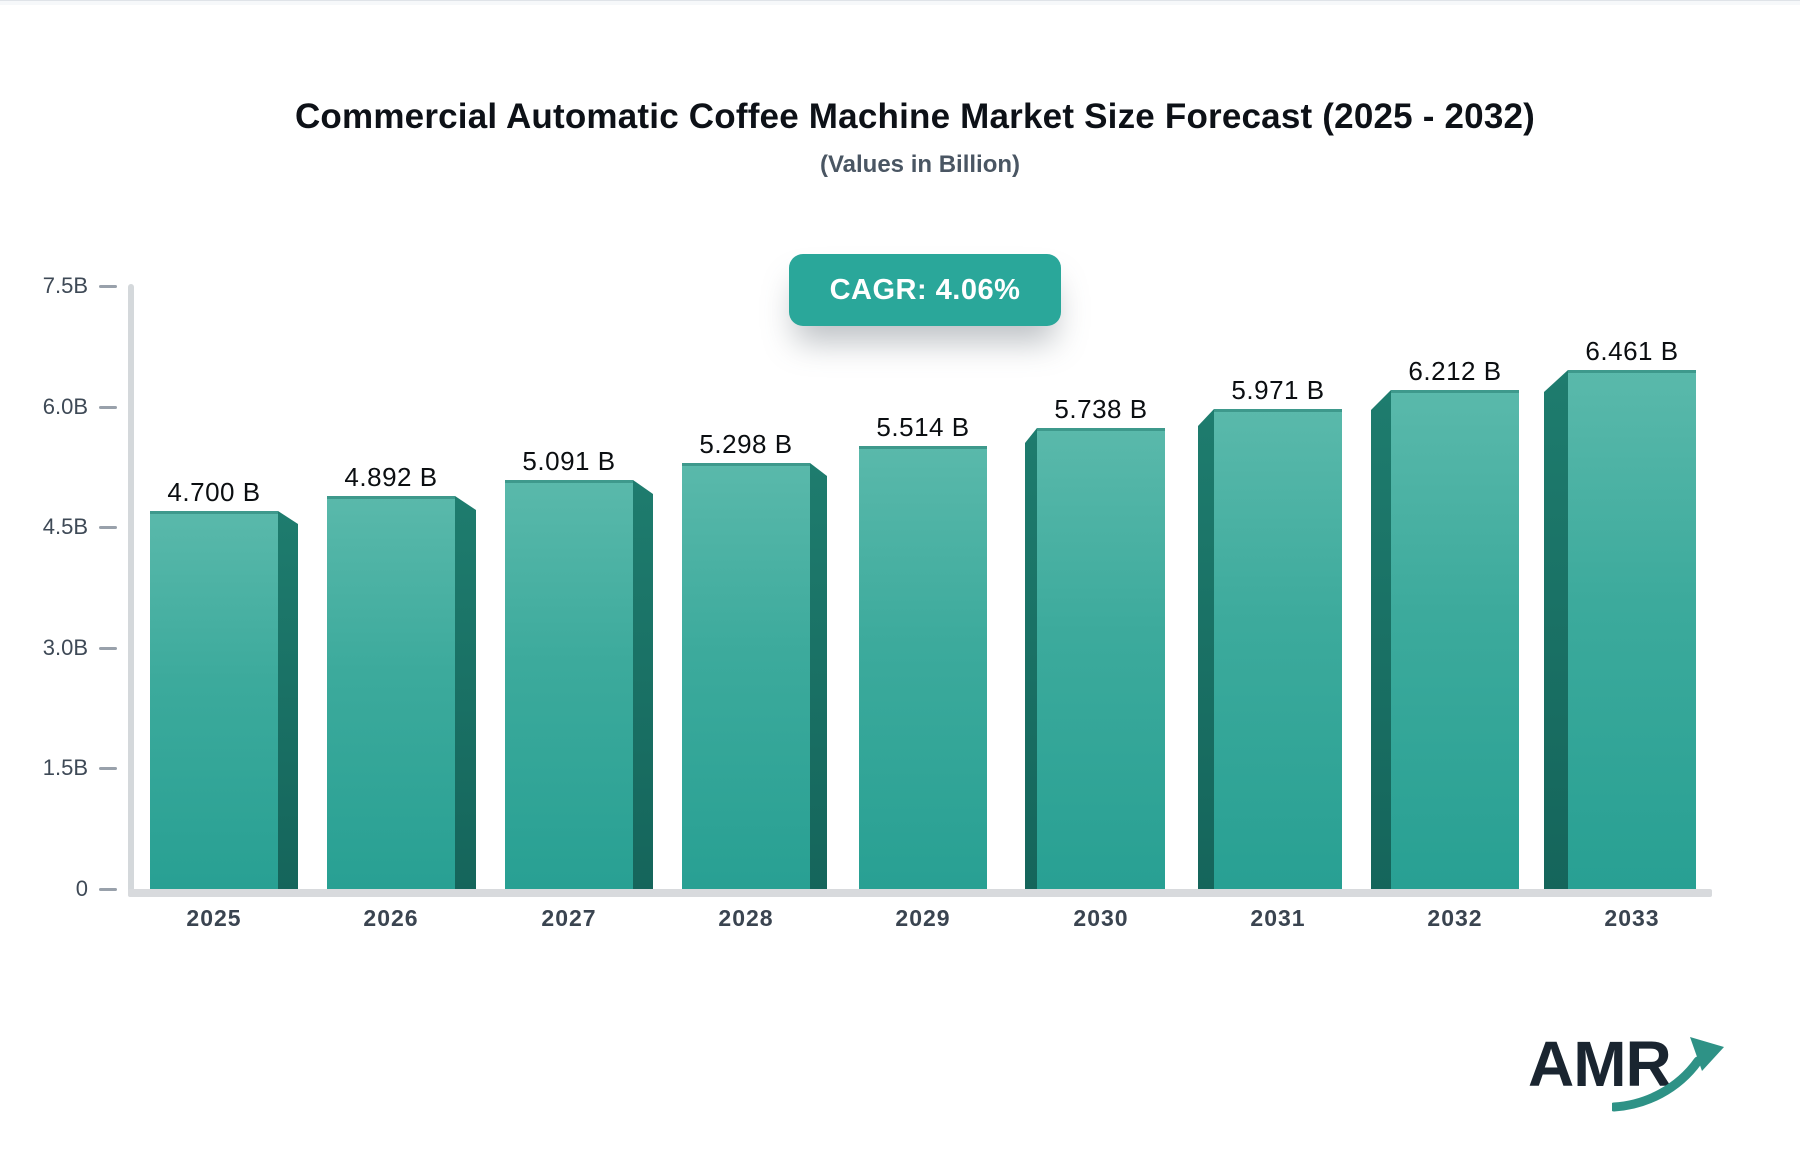  Describe the element at coordinates (81, 888) in the screenshot. I see `y-axis-tick-label: 0` at that location.